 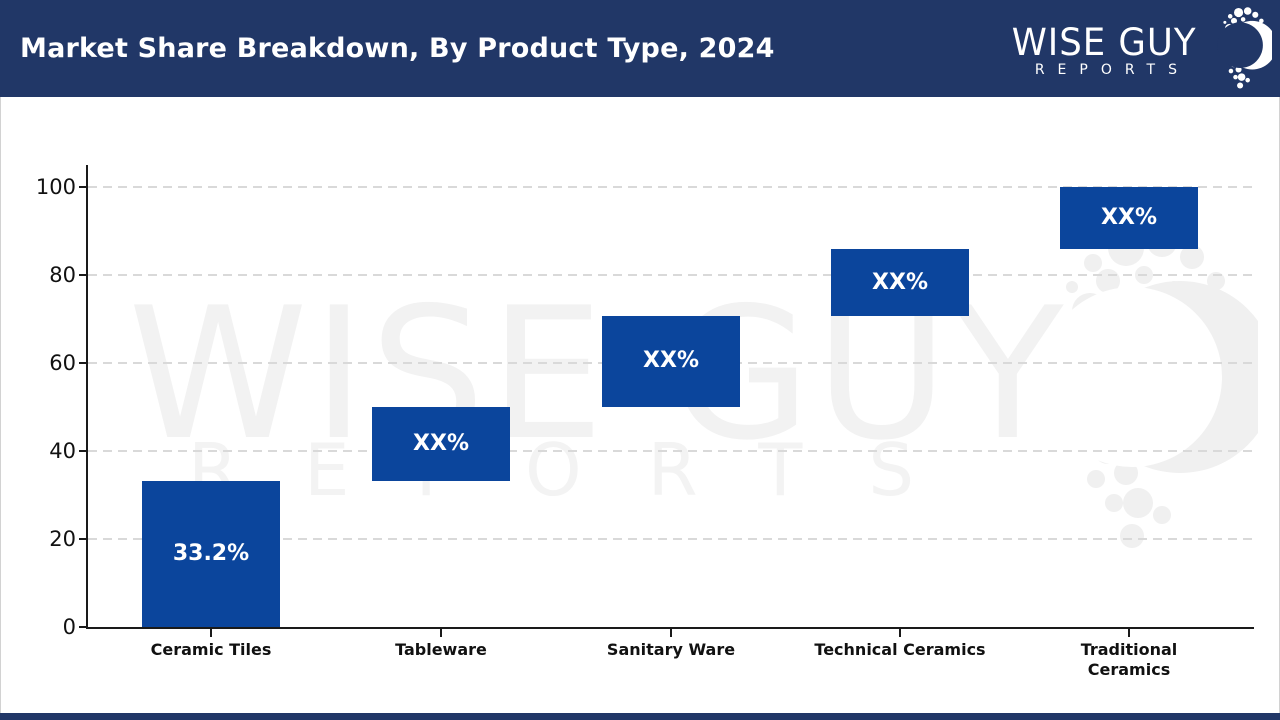 I want to click on x-axis-tick-label: Sanitary Ware, so click(x=671, y=649).